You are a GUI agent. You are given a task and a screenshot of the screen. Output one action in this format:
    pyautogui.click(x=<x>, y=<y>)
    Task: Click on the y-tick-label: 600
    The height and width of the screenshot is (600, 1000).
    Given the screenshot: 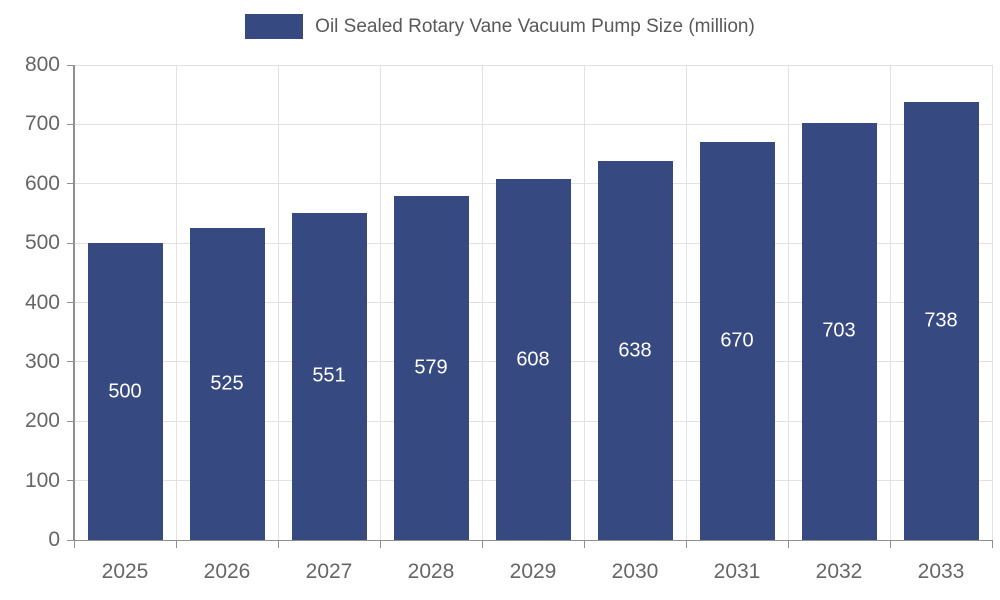 What is the action you would take?
    pyautogui.click(x=42, y=183)
    